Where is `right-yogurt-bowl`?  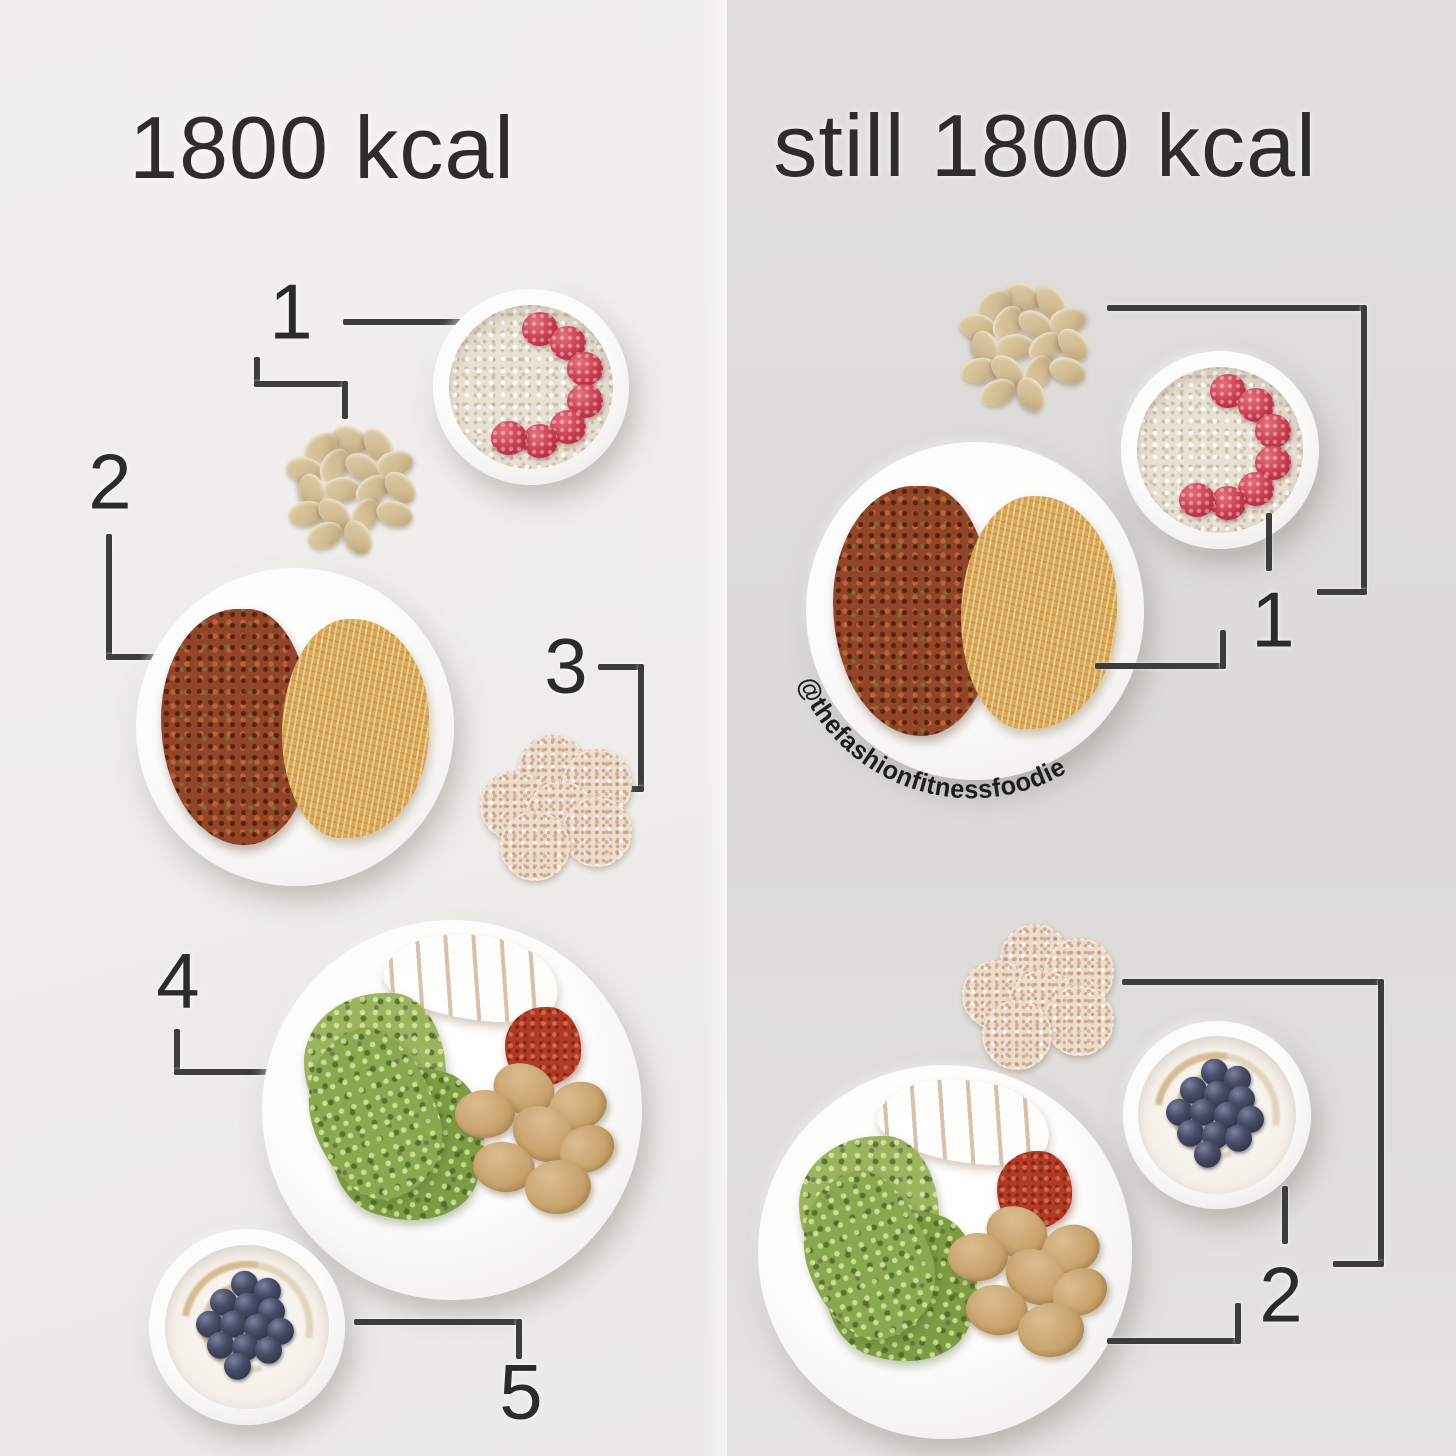 right-yogurt-bowl is located at coordinates (1217, 1115).